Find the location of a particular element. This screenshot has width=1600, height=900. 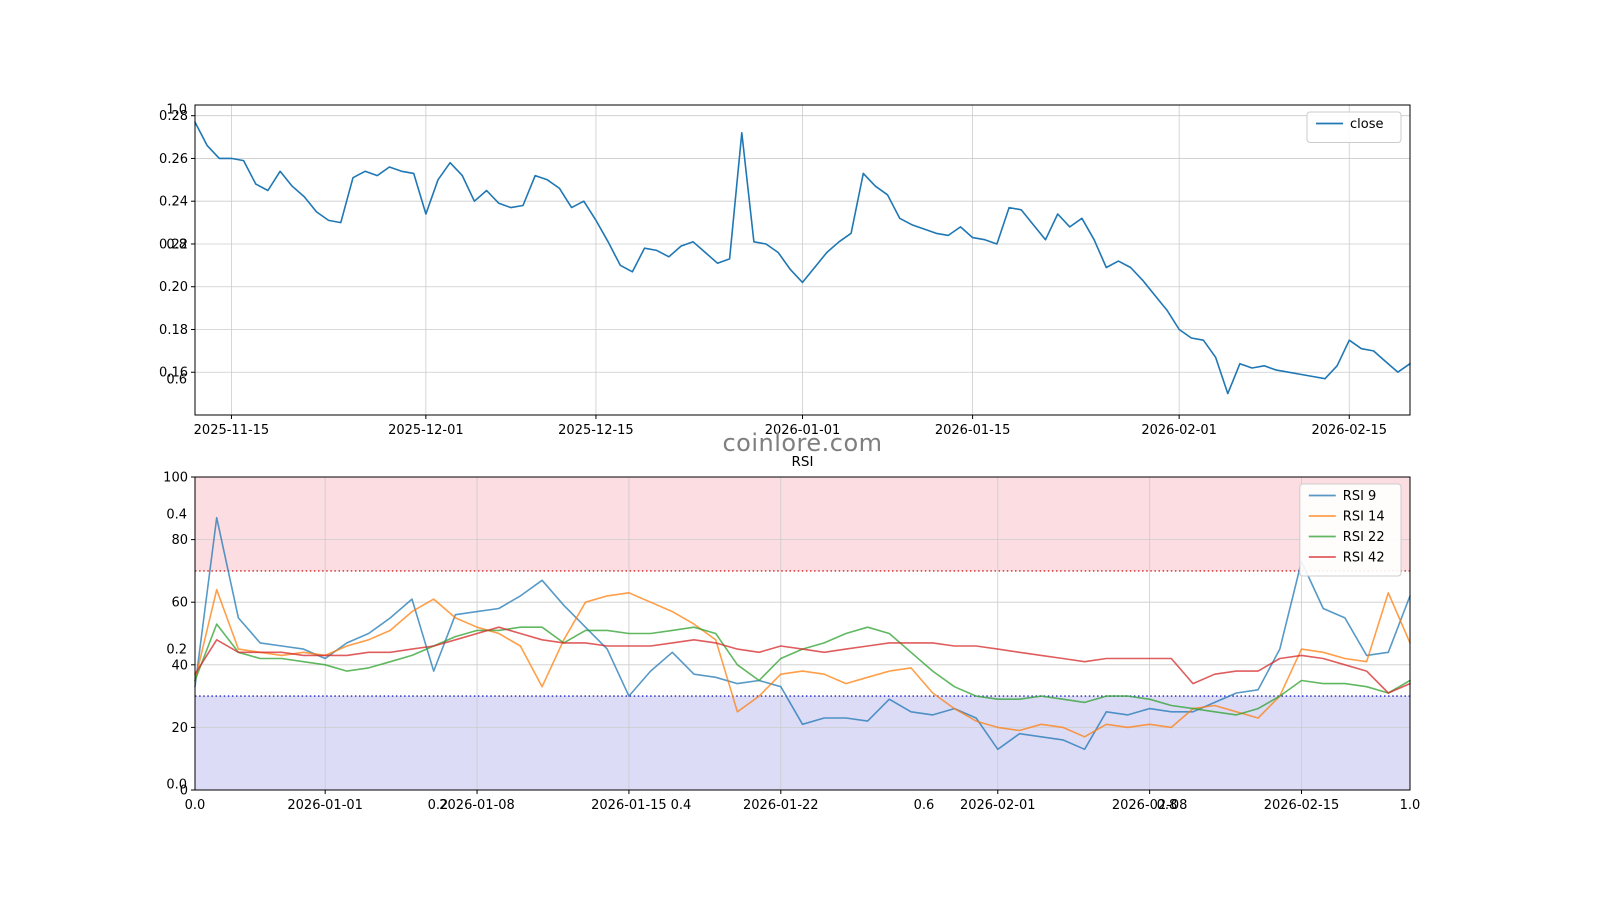

legend-label: close is located at coordinates (1366, 124).